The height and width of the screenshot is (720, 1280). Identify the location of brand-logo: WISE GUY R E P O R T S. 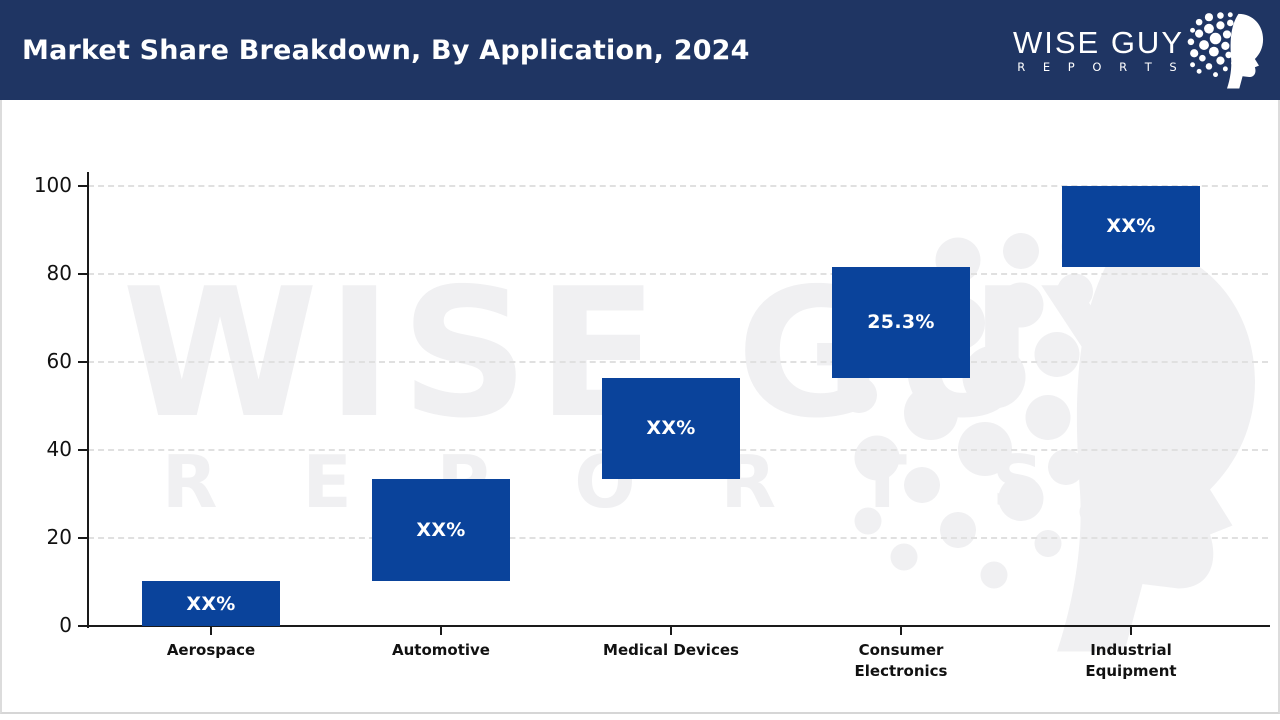
(1146, 50).